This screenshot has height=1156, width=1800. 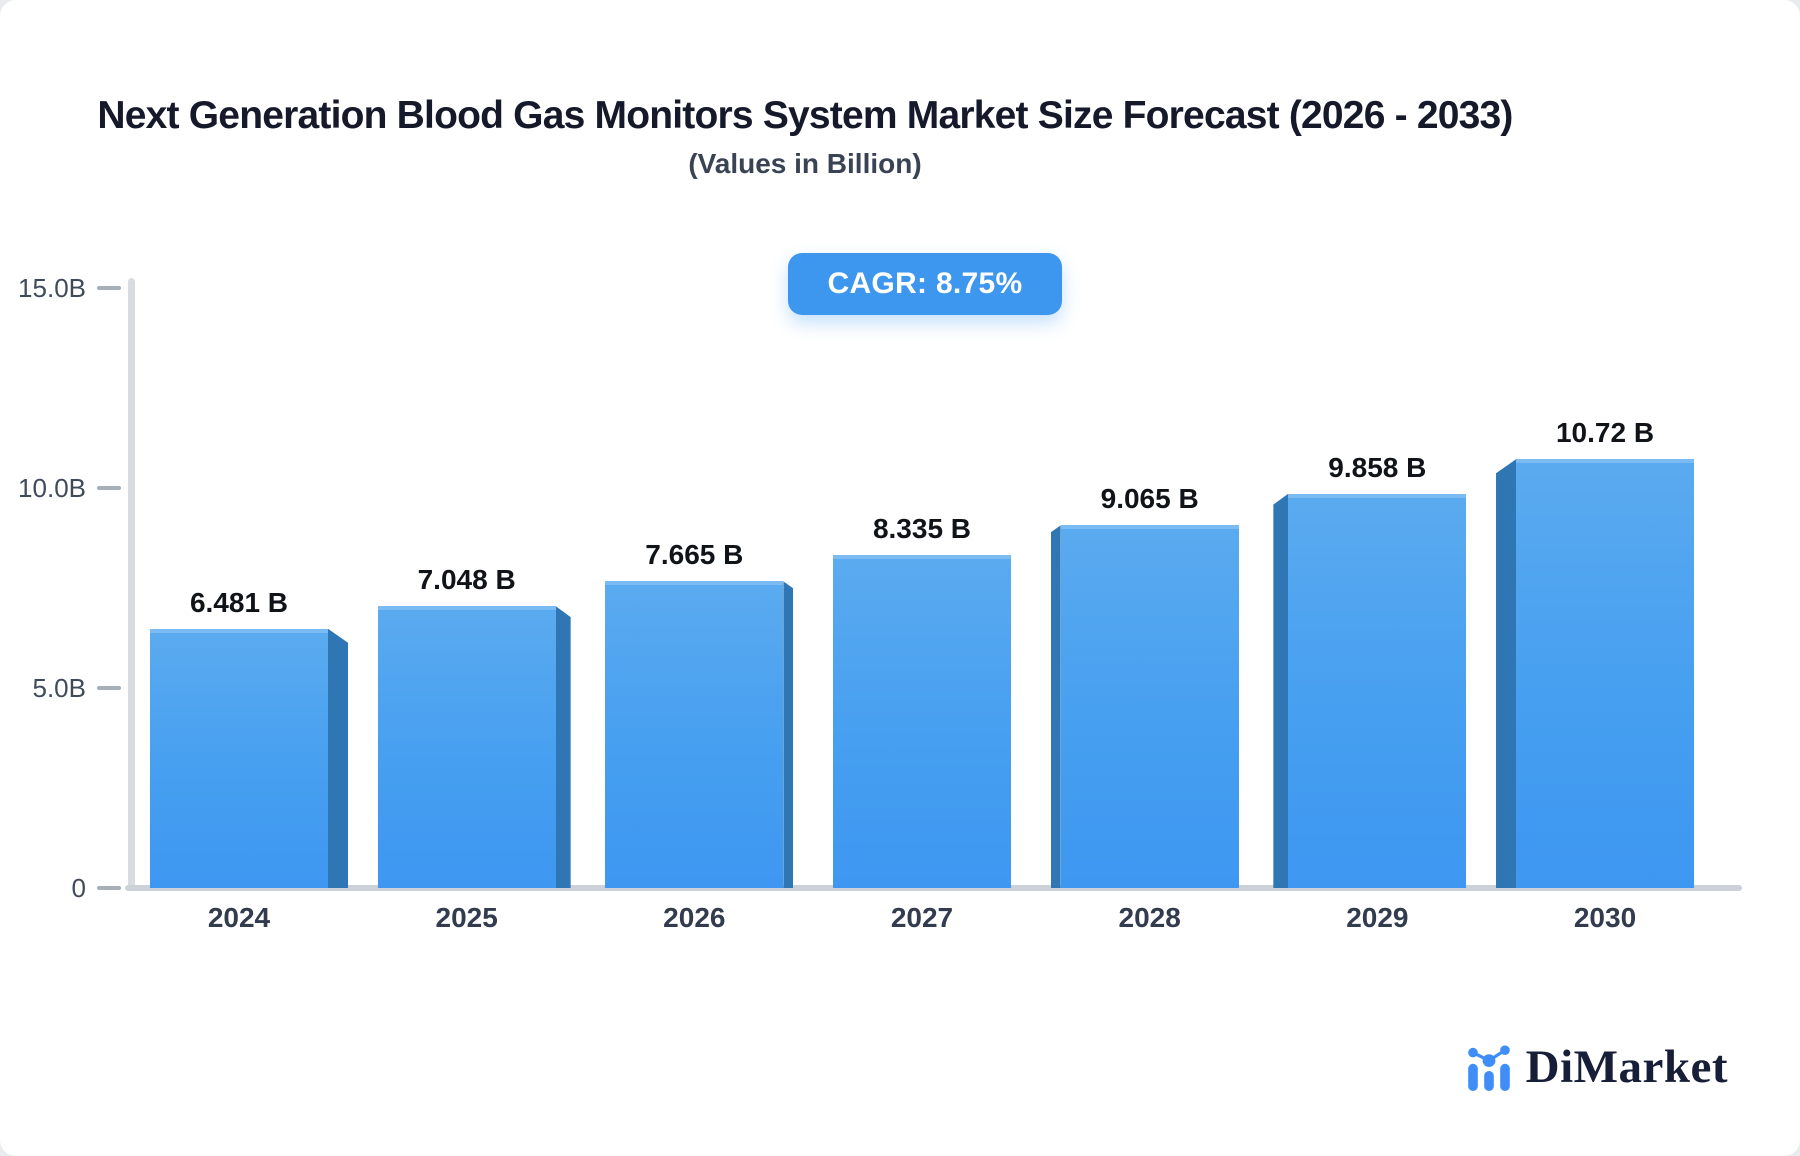 What do you see at coordinates (52, 288) in the screenshot?
I see `y-tick-label: 15.0B` at bounding box center [52, 288].